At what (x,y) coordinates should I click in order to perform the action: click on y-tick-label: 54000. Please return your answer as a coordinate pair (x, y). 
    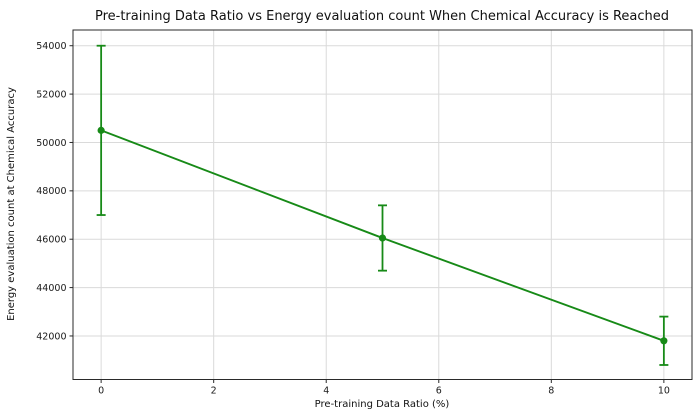
    Looking at the image, I should click on (51, 46).